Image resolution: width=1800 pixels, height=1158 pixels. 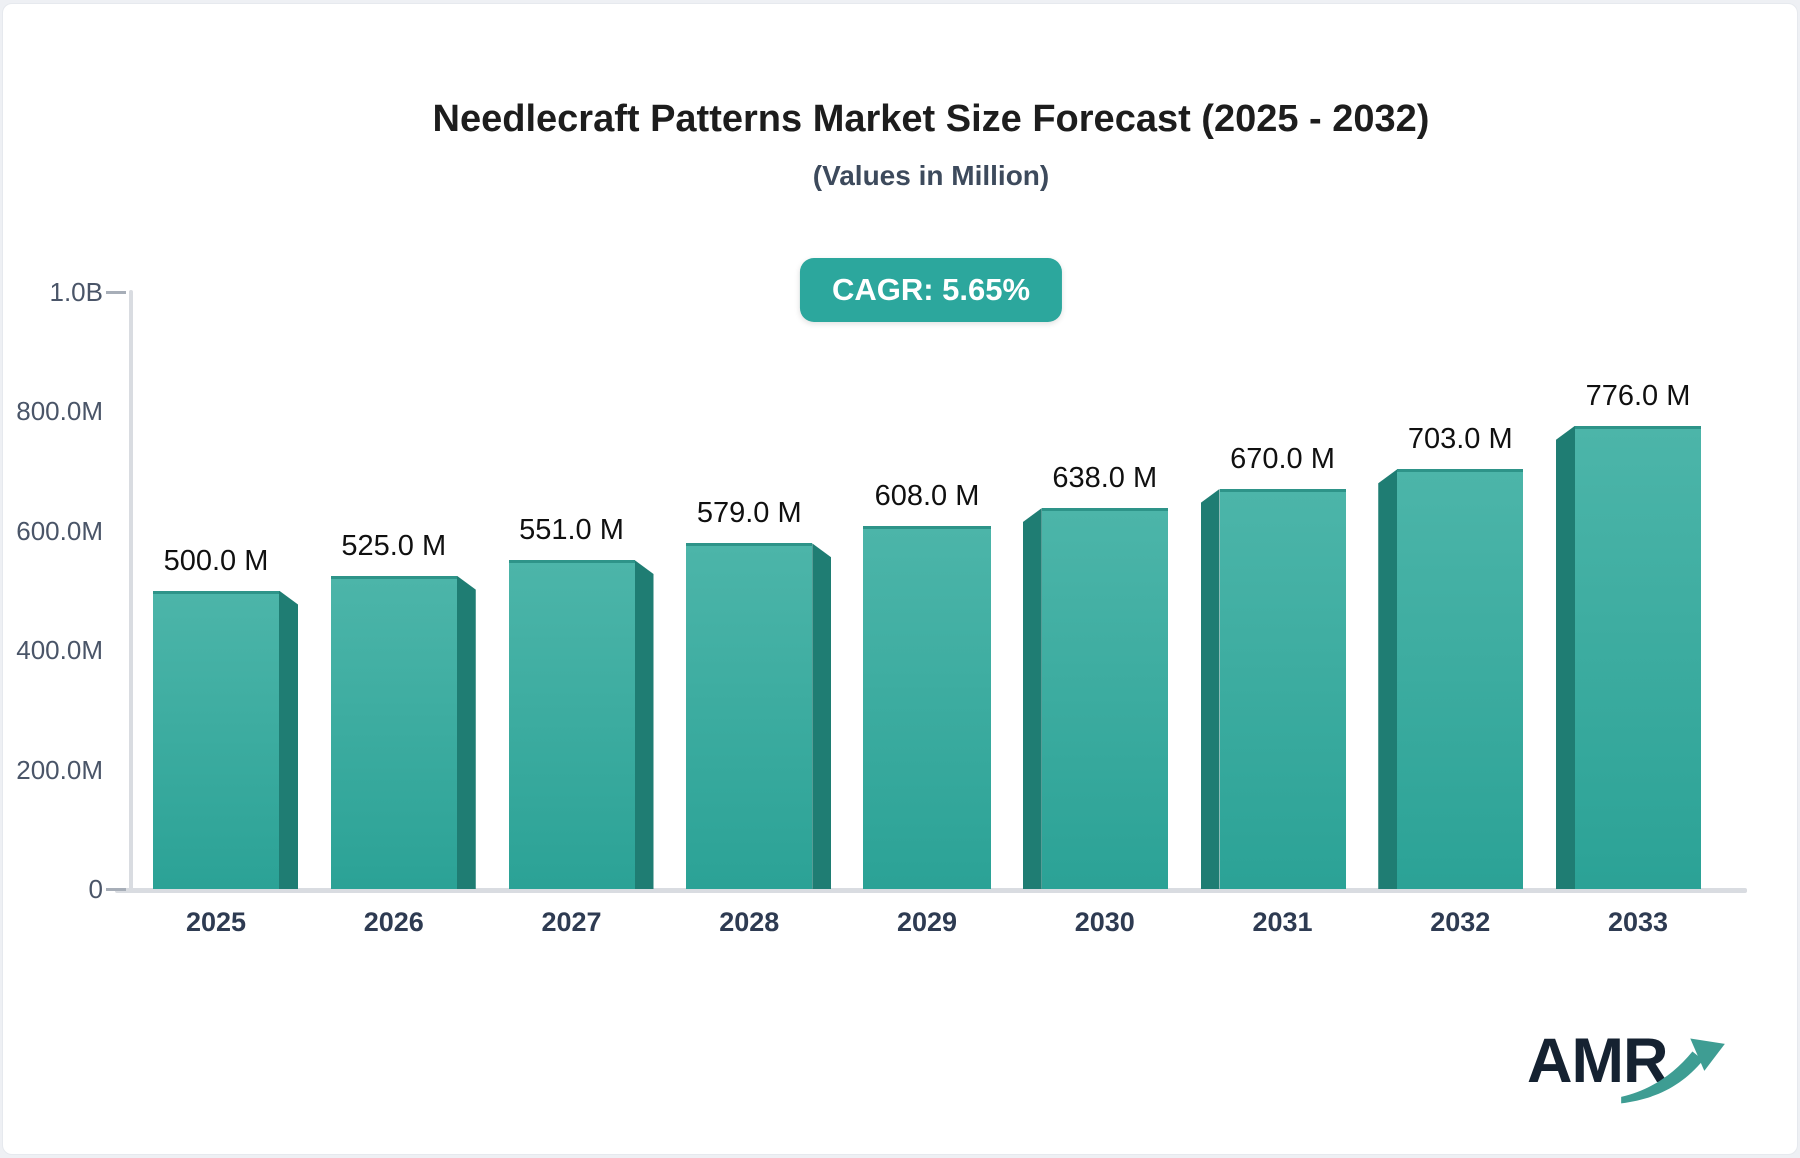 What do you see at coordinates (59, 650) in the screenshot?
I see `y-axis-tick-label: 400.0M` at bounding box center [59, 650].